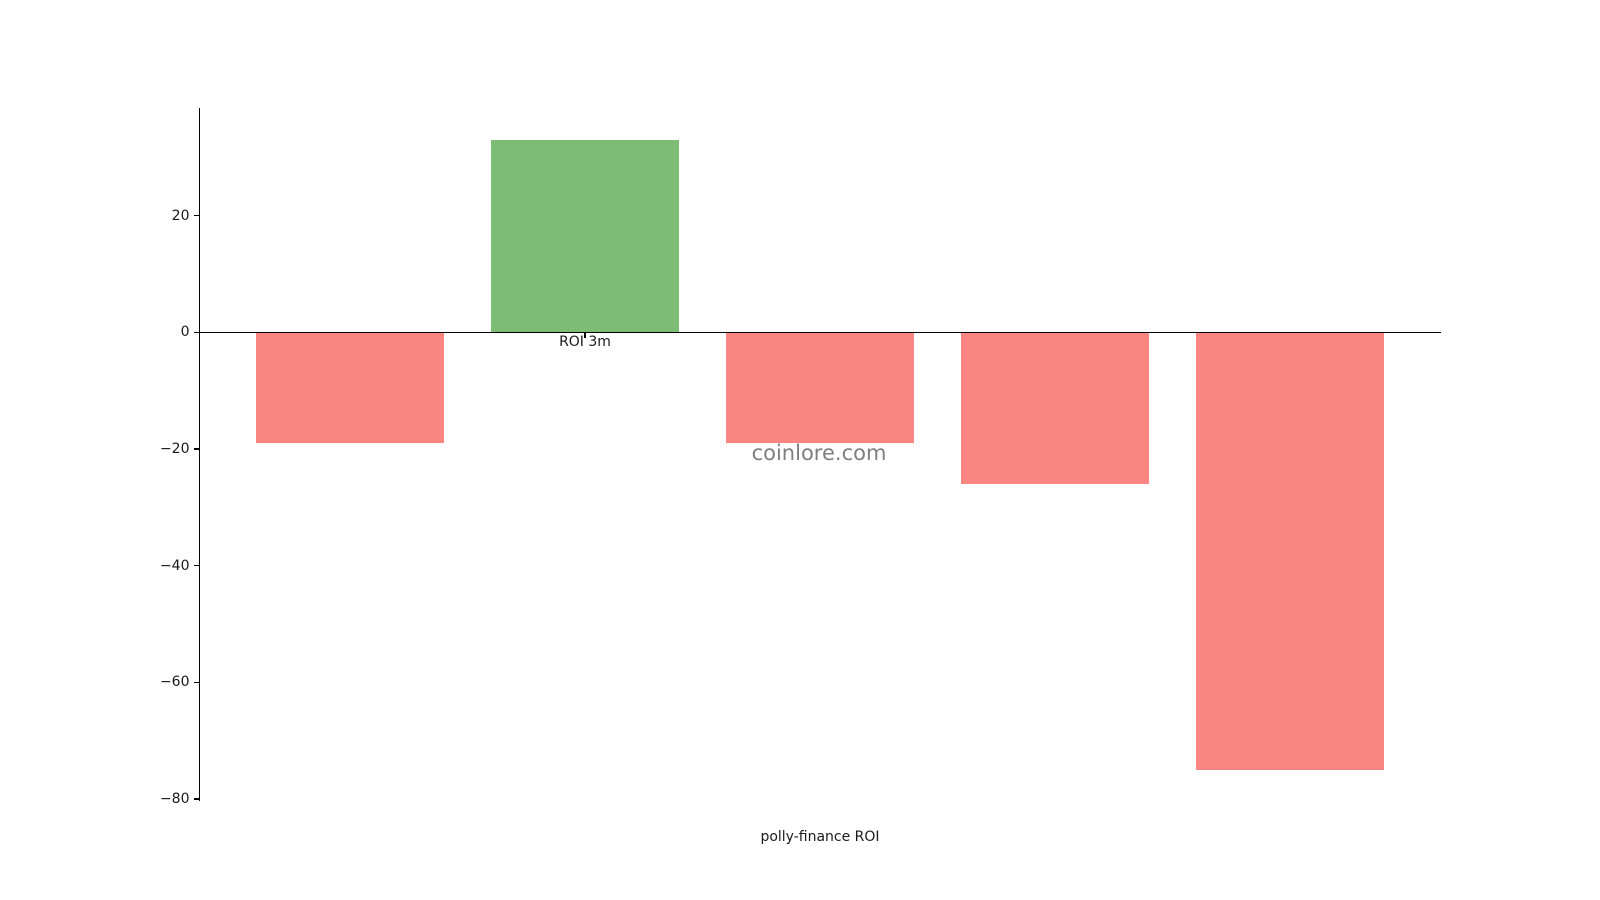  I want to click on y-tick-label: 0, so click(185, 332).